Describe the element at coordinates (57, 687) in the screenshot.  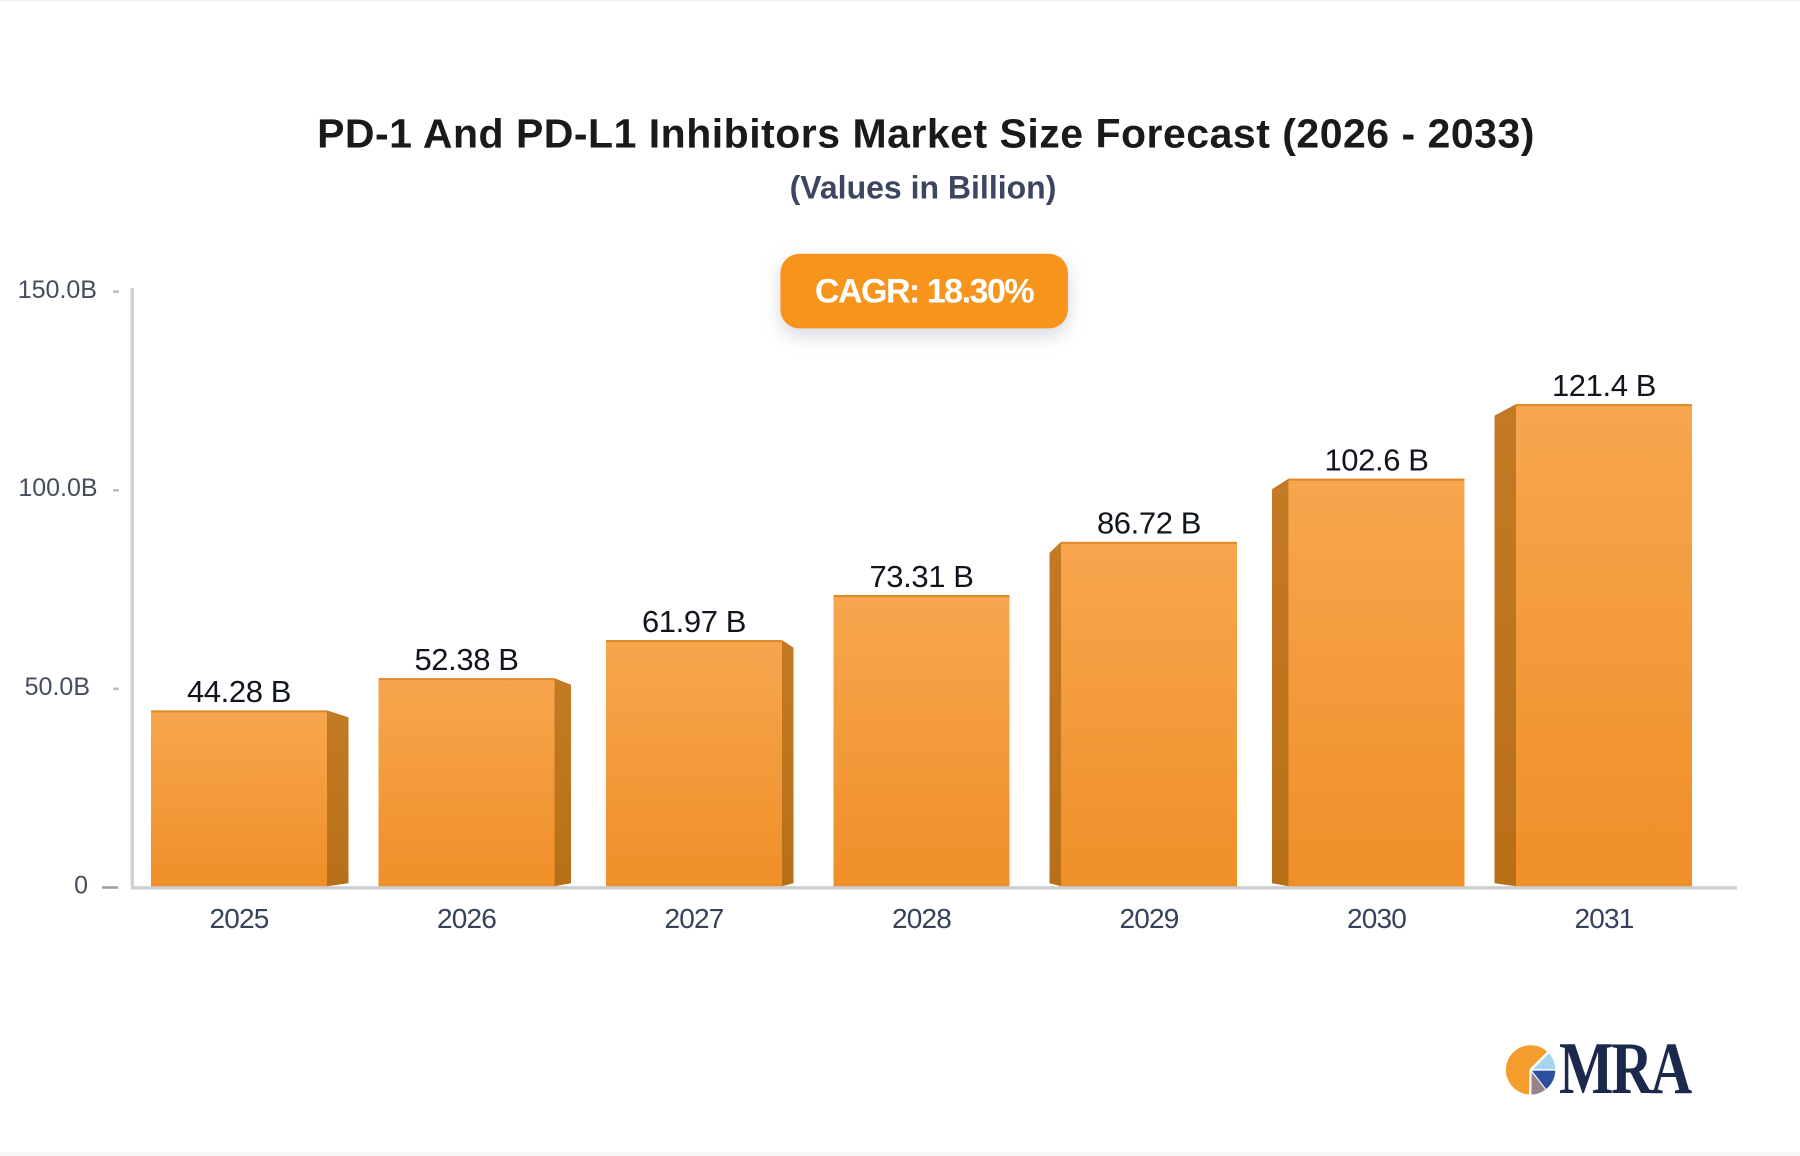
I see `svg-text: 50.0B` at that location.